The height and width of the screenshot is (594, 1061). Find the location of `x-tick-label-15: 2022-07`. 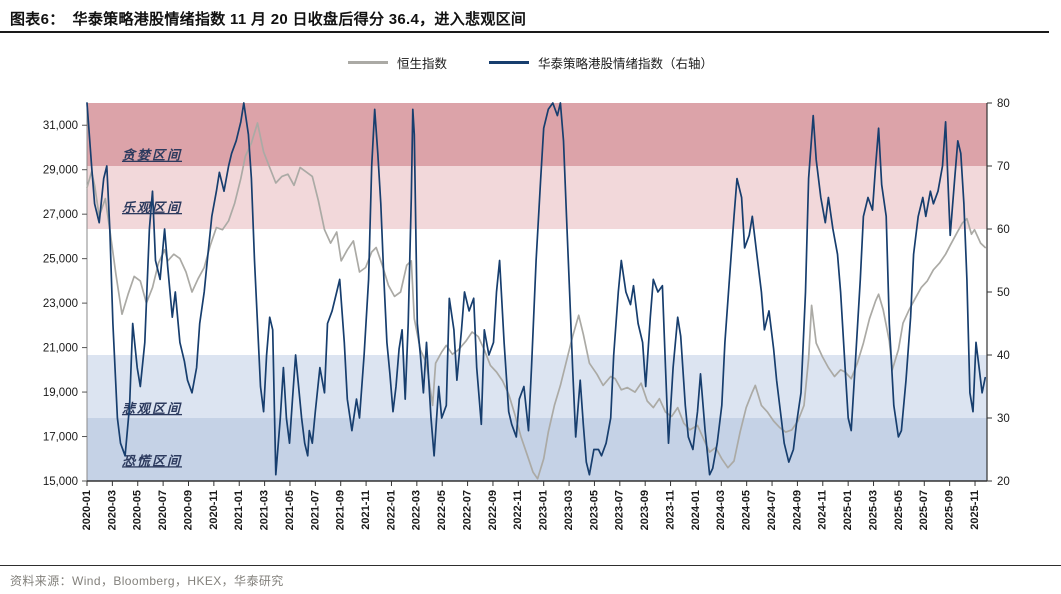

x-tick-label-15: 2022-07 is located at coordinates (467, 510).